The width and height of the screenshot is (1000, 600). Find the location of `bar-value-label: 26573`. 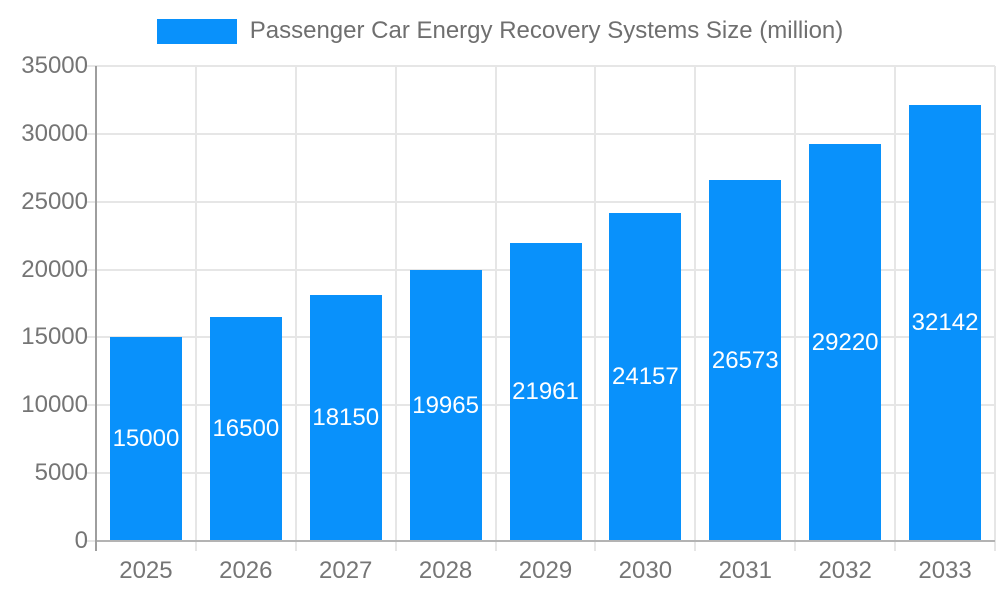

bar-value-label: 26573 is located at coordinates (745, 360).